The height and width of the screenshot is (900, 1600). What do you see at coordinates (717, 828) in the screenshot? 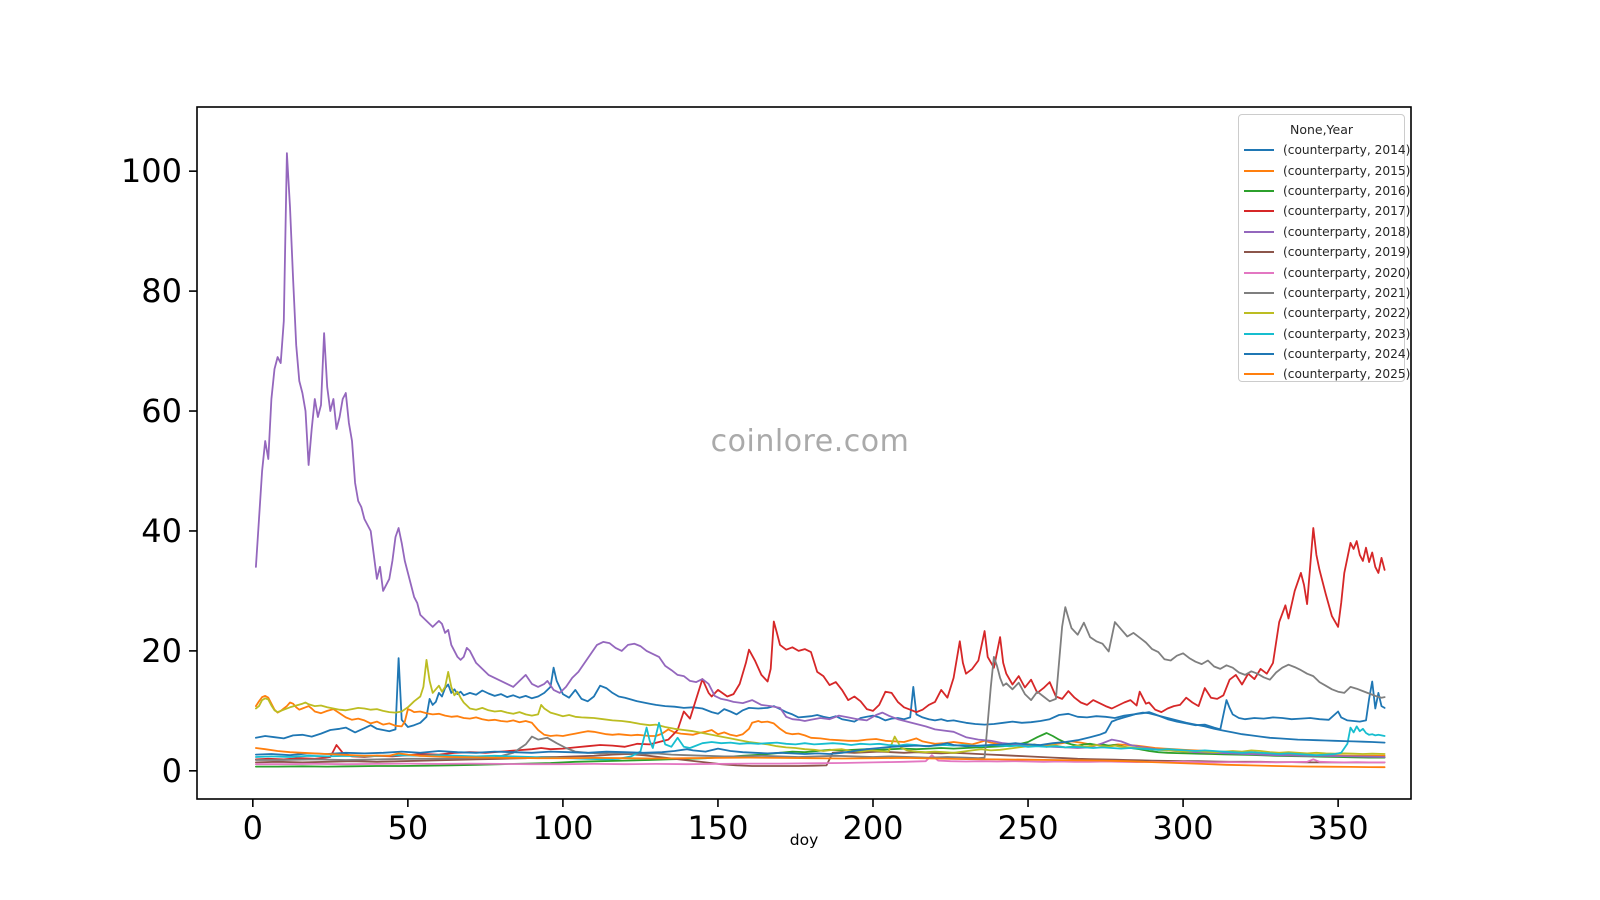
I see `x-tick-label: 150` at bounding box center [717, 828].